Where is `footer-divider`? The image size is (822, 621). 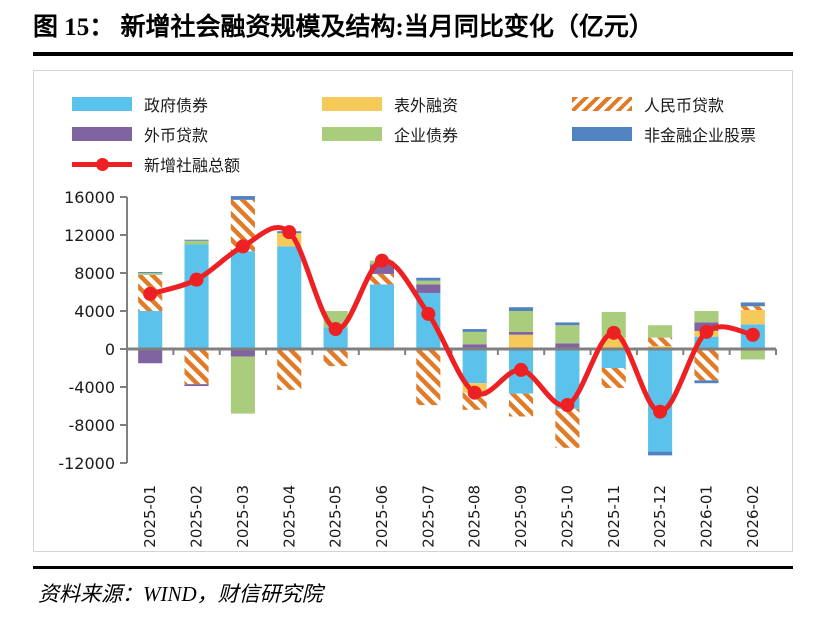 footer-divider is located at coordinates (413, 567).